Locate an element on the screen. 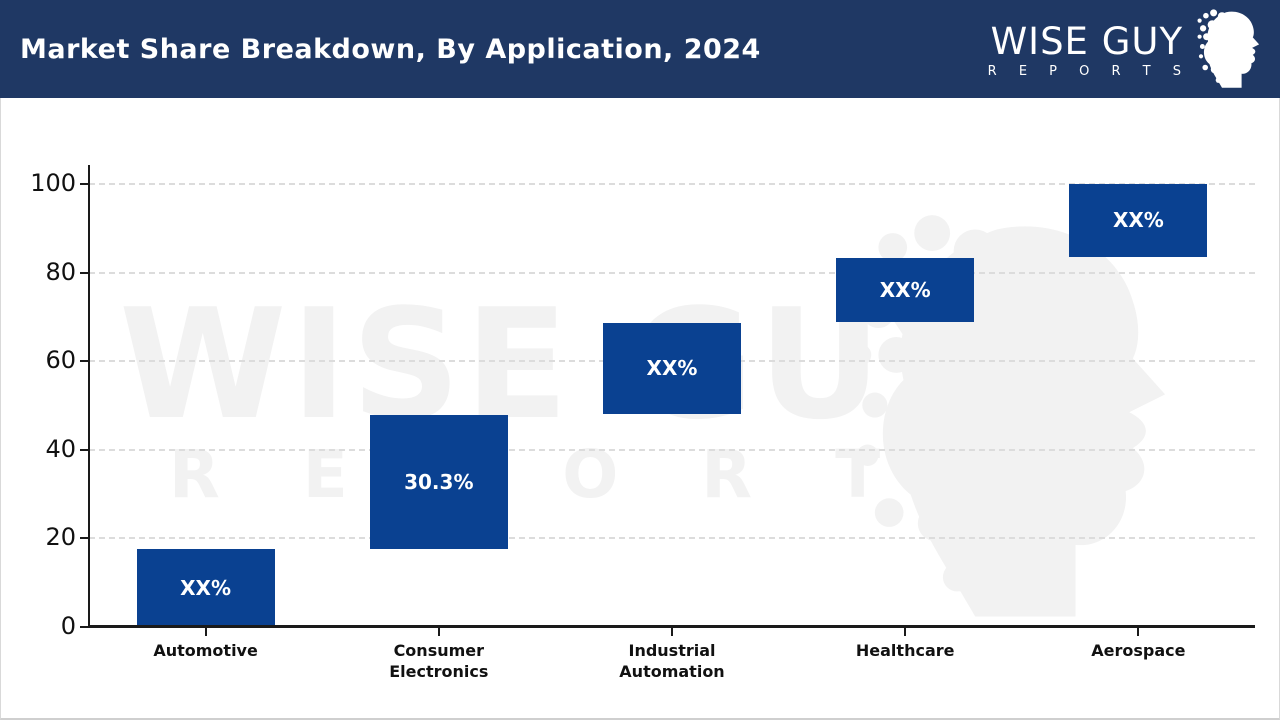  bar-healthcare: XX% is located at coordinates (905, 289).